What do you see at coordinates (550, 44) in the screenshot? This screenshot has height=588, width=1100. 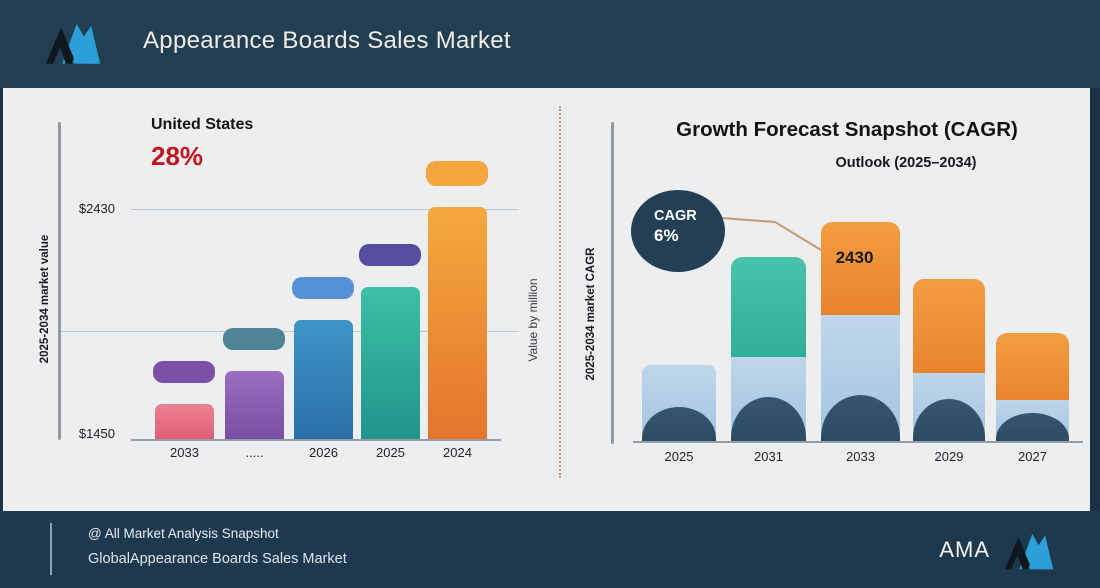 I see `header: Appearance Boards Sales Market` at bounding box center [550, 44].